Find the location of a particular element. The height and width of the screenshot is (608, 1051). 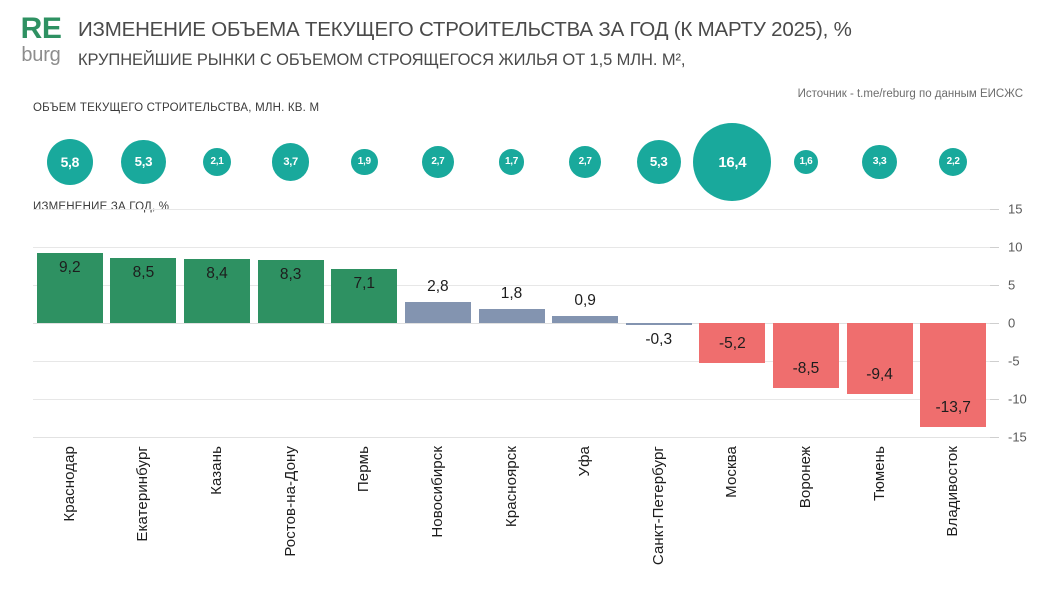

volume-bubble: 1,6 is located at coordinates (806, 162).